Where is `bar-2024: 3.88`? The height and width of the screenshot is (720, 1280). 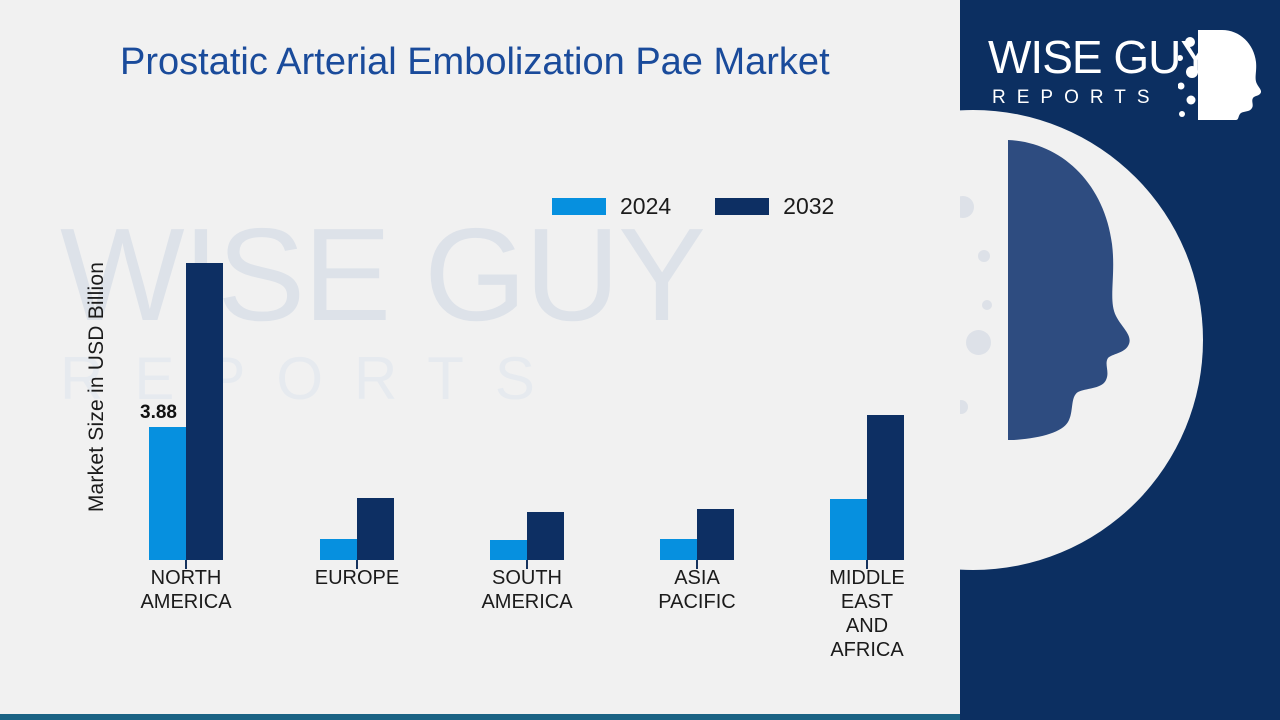
bar-2024: 3.88 is located at coordinates (163, 481).